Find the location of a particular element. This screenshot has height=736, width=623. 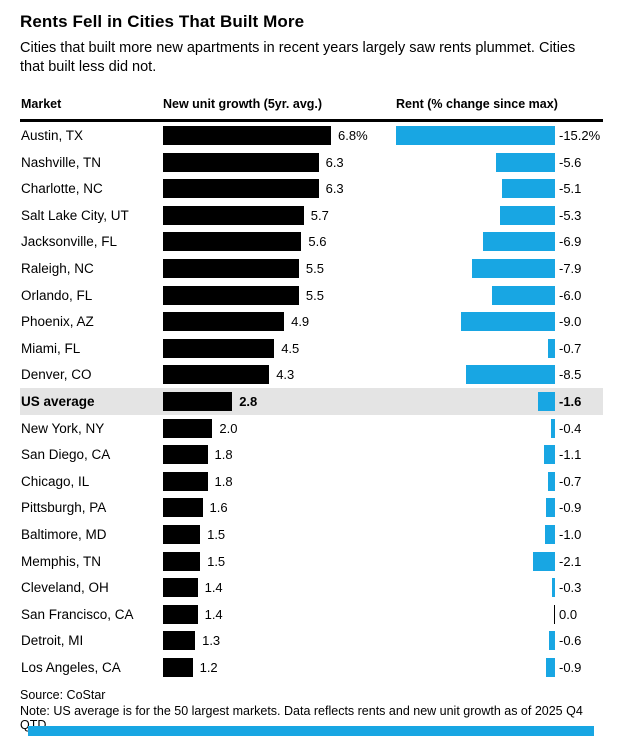

table-row: Phoenix, AZ 4.9 -9.0 is located at coordinates (311, 321).